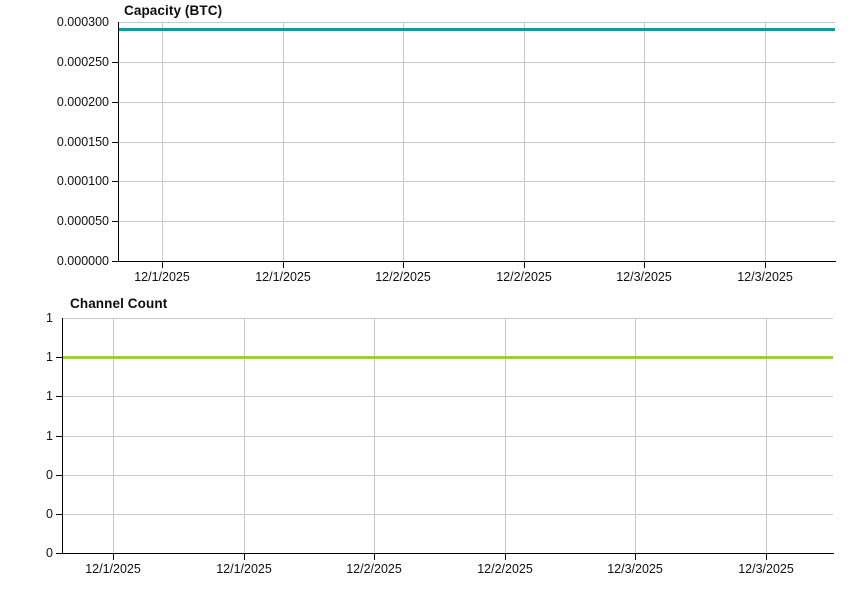 This screenshot has width=860, height=600. What do you see at coordinates (82, 22) in the screenshot?
I see `y-axis-label: 0.000300` at bounding box center [82, 22].